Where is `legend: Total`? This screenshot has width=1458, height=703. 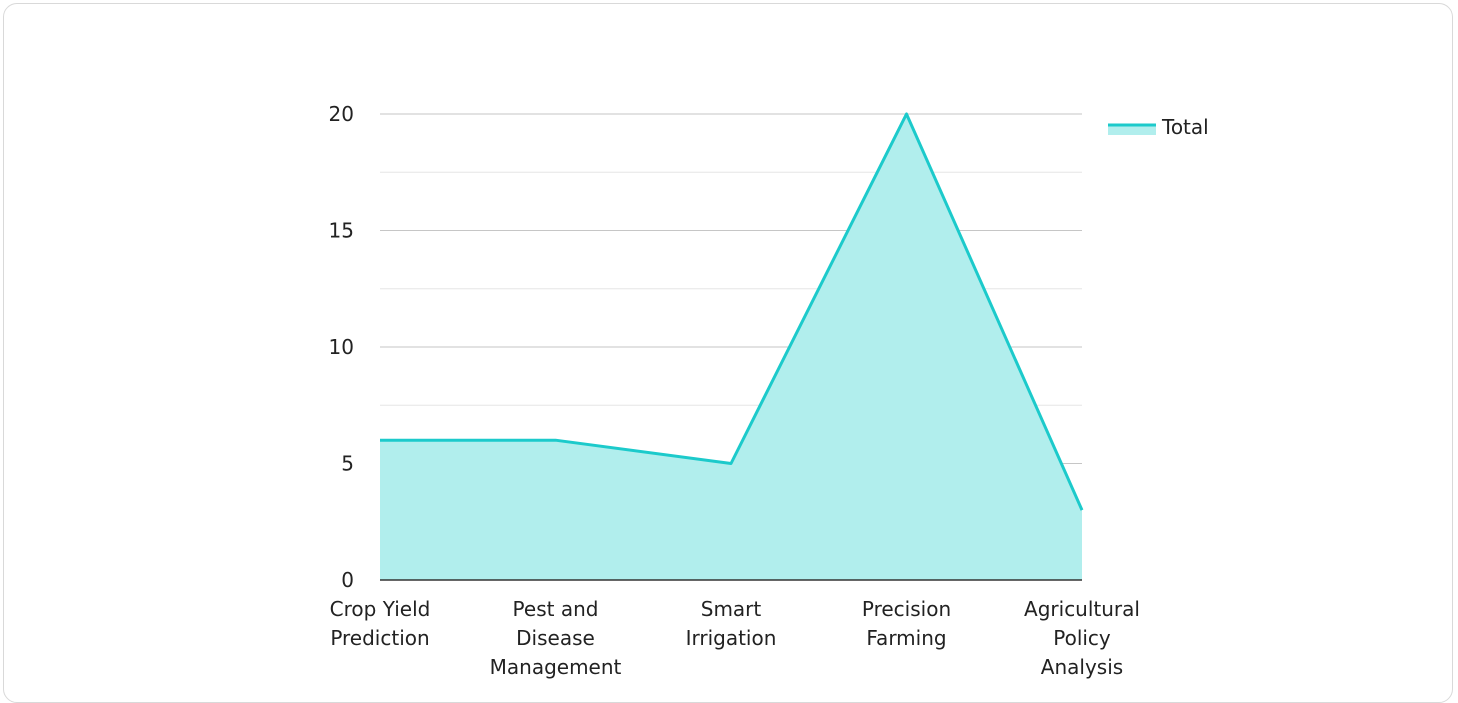
legend: Total is located at coordinates (1158, 127).